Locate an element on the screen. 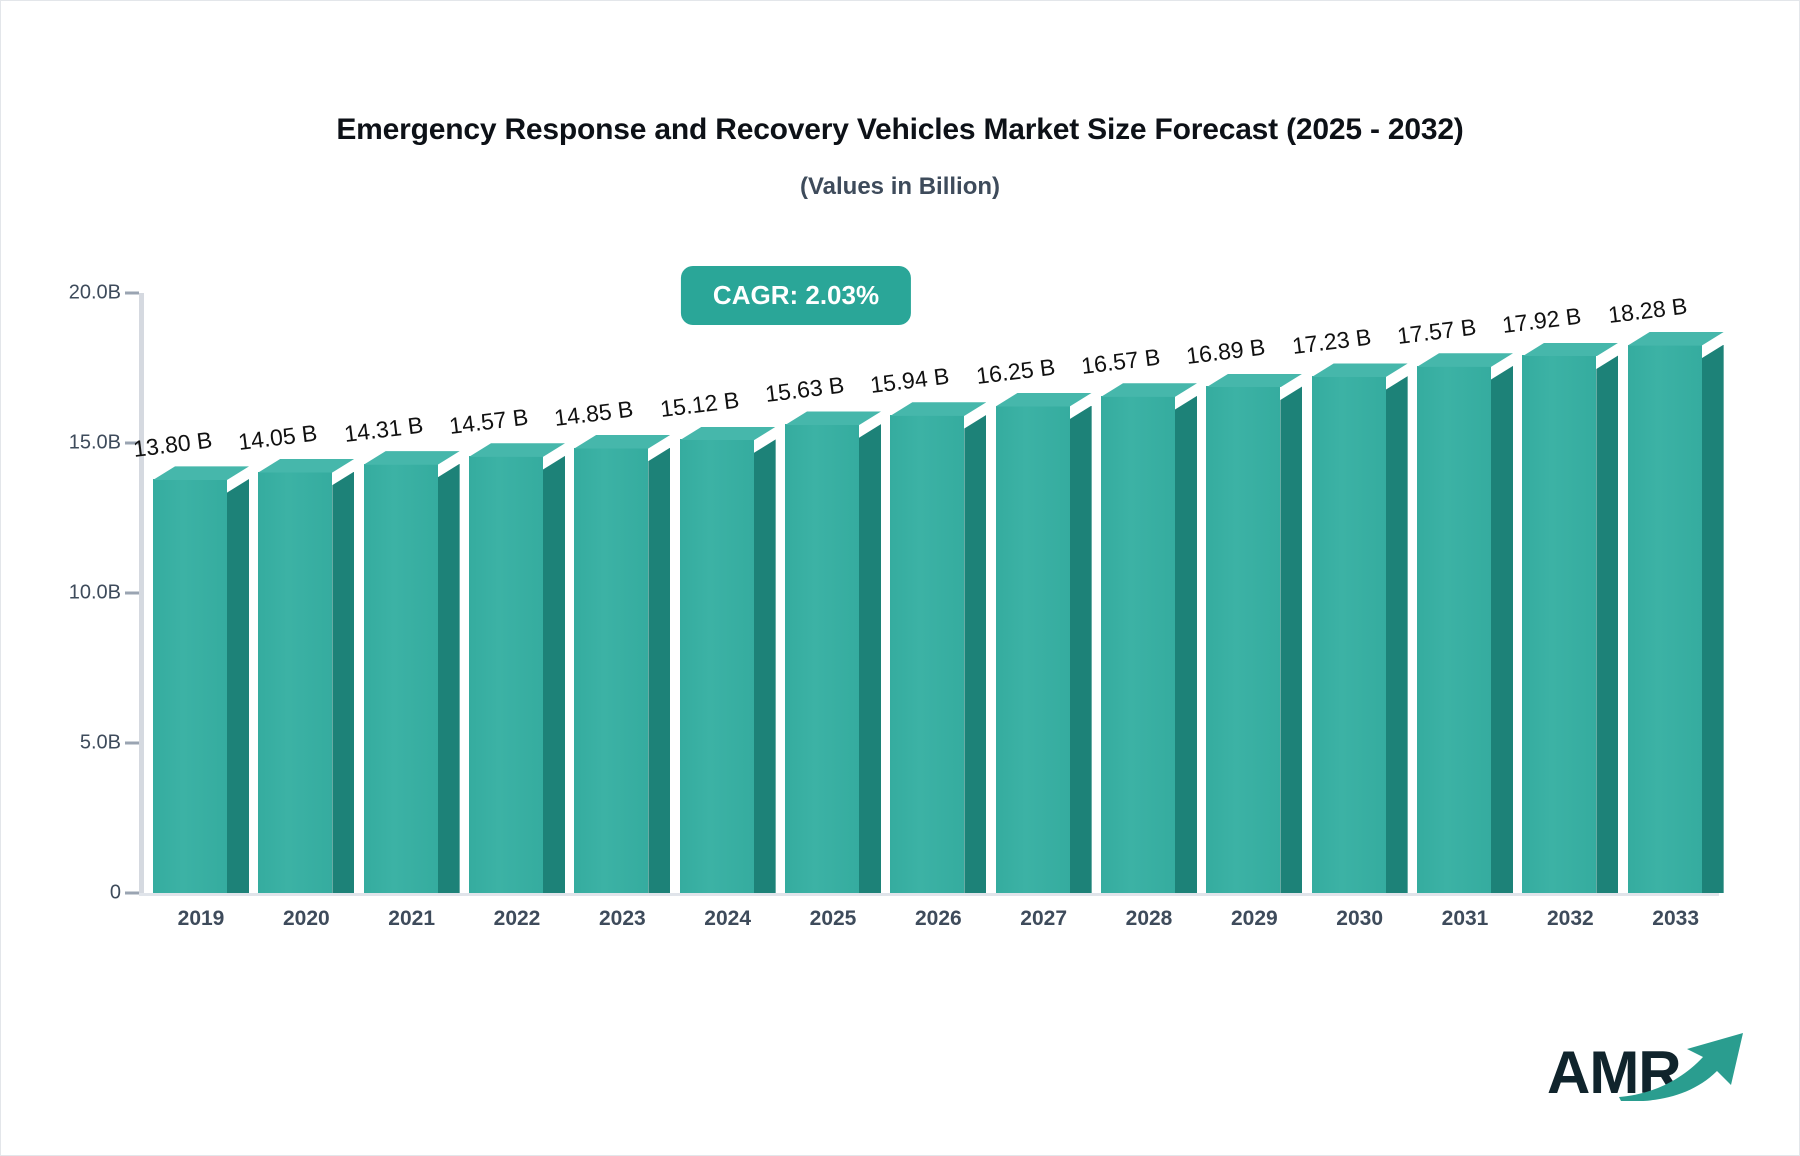 The height and width of the screenshot is (1156, 1800). x-axis-label: 2031 is located at coordinates (1465, 918).